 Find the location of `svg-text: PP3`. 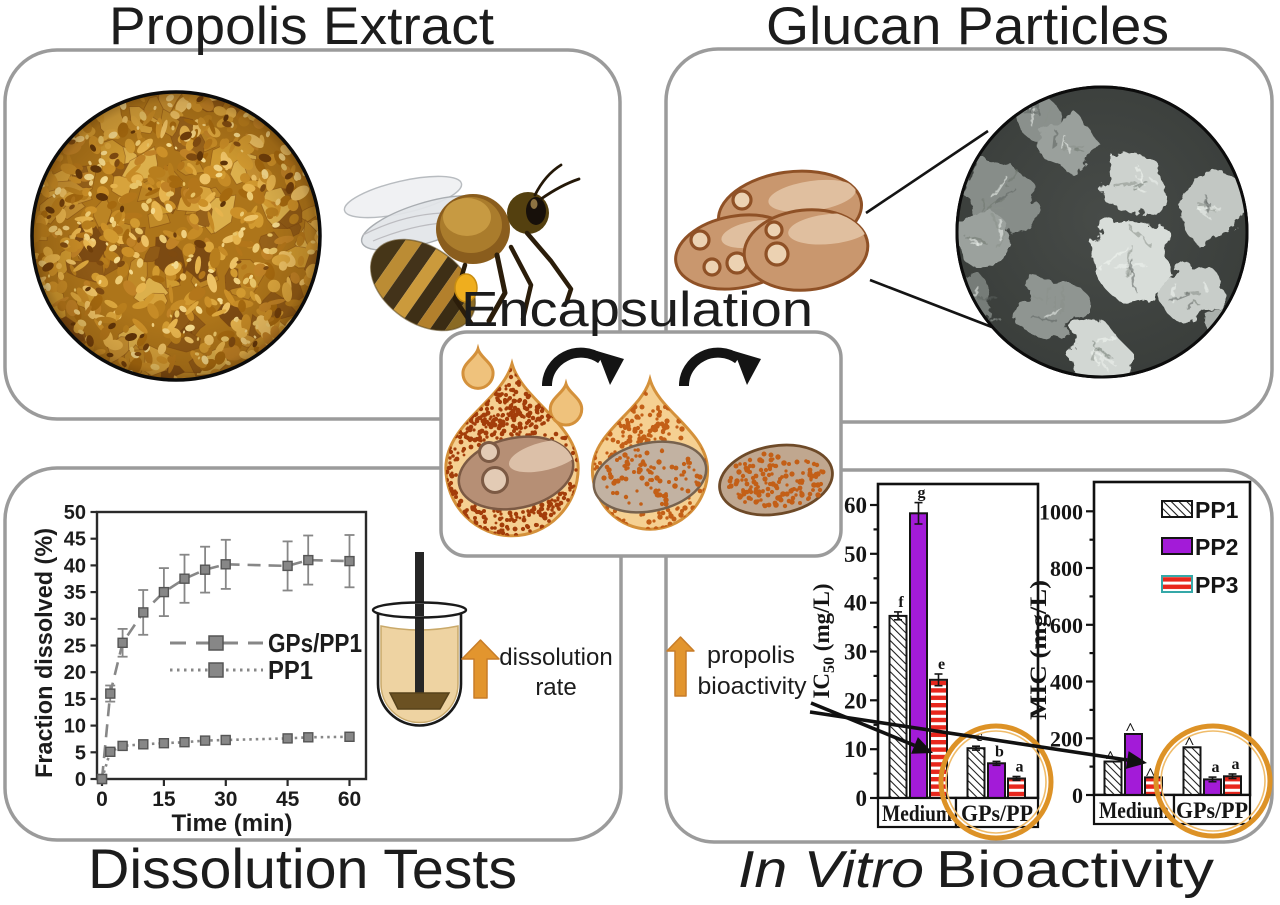

svg-text: PP3 is located at coordinates (1216, 585).